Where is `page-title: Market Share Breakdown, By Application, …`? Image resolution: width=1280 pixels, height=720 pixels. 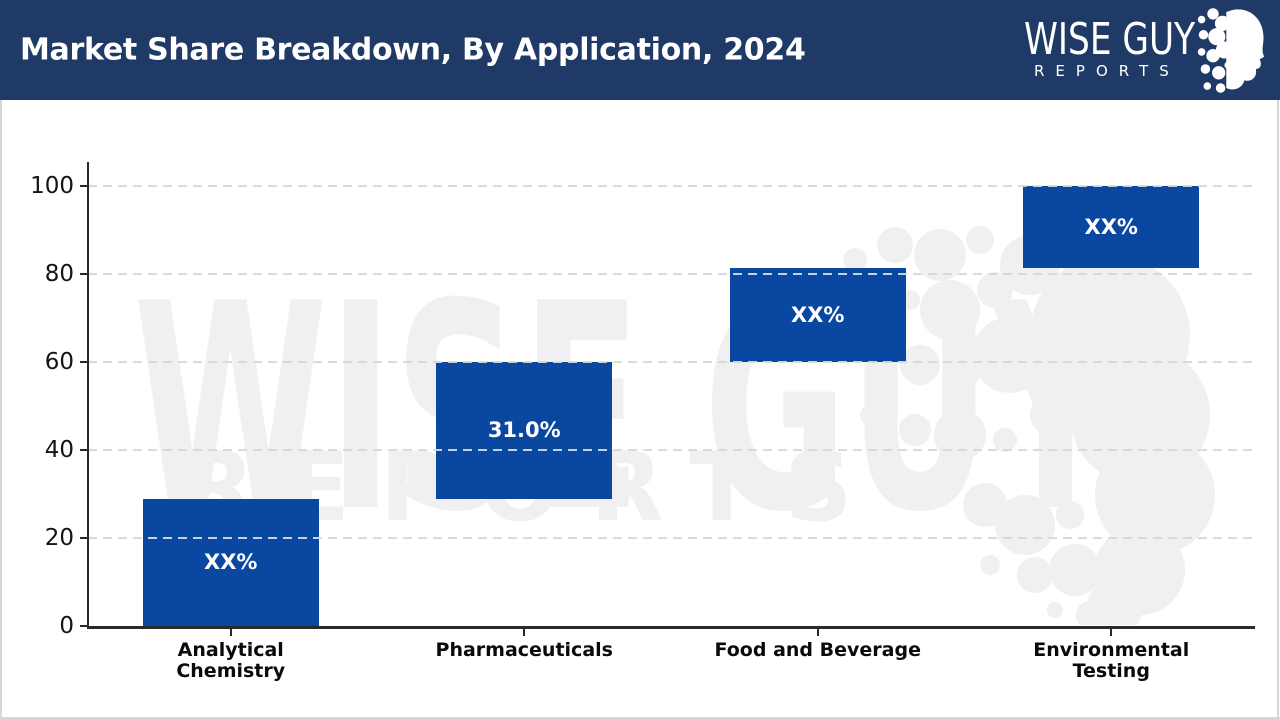
page-title: Market Share Breakdown, By Application, … is located at coordinates (413, 50).